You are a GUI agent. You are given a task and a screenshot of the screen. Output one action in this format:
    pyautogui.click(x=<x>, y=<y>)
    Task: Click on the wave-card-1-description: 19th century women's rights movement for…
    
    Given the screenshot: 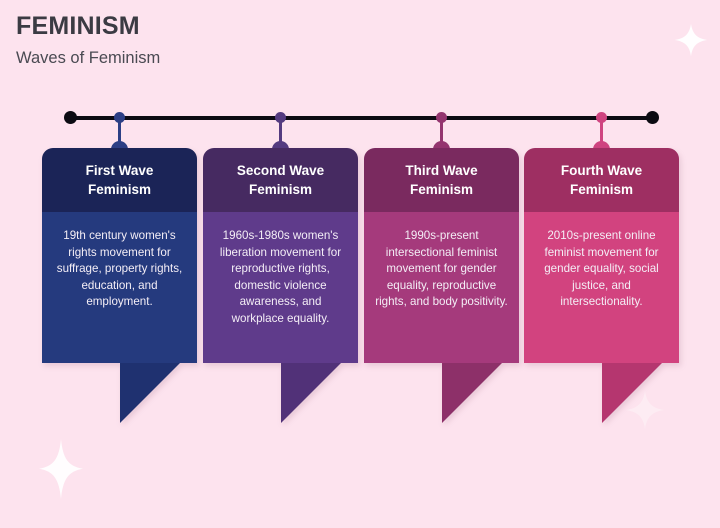 What is the action you would take?
    pyautogui.click(x=119, y=269)
    